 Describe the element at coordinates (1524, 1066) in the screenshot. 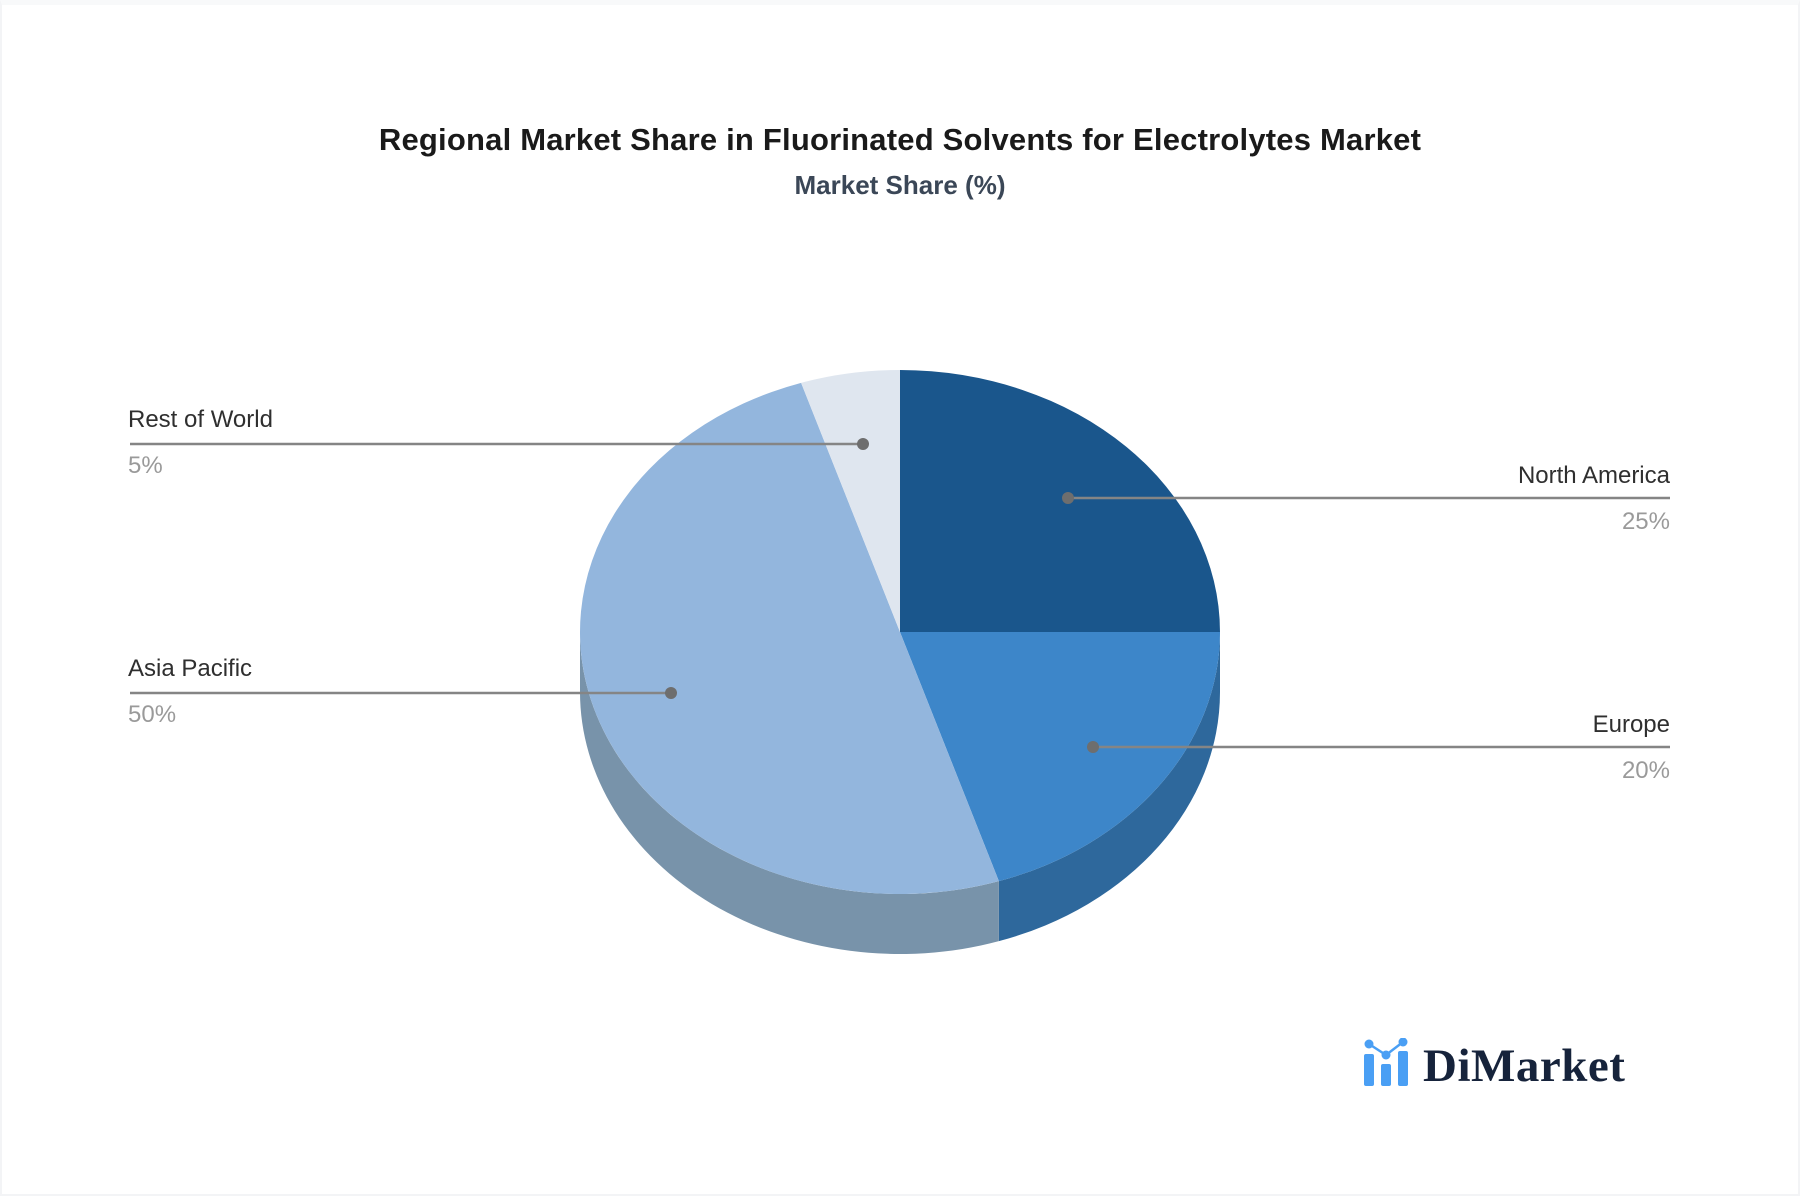

I see `brand-logo-text: DiMarket` at that location.